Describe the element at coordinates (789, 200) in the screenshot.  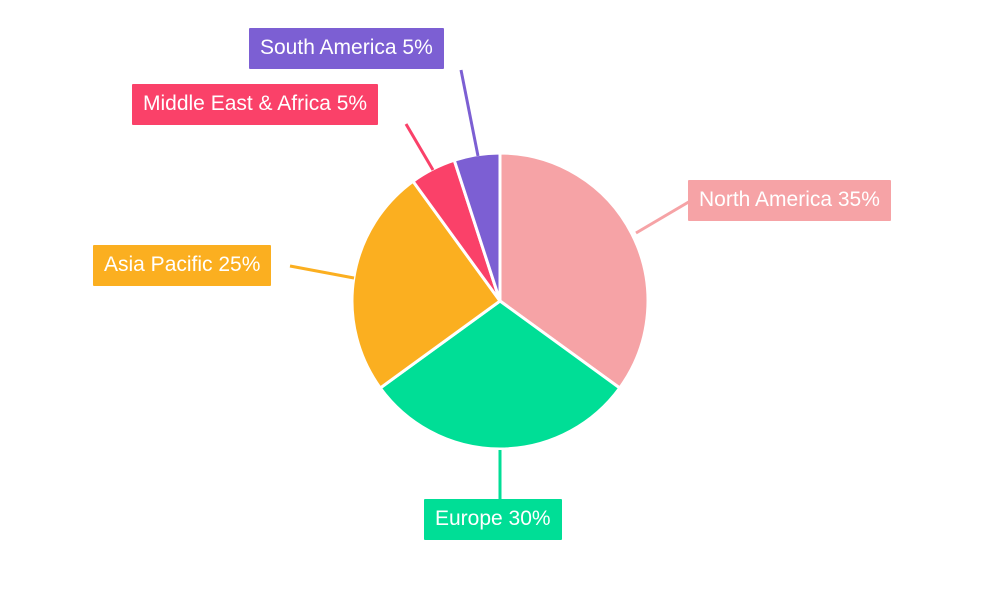
I see `slice-label: North America 35%` at that location.